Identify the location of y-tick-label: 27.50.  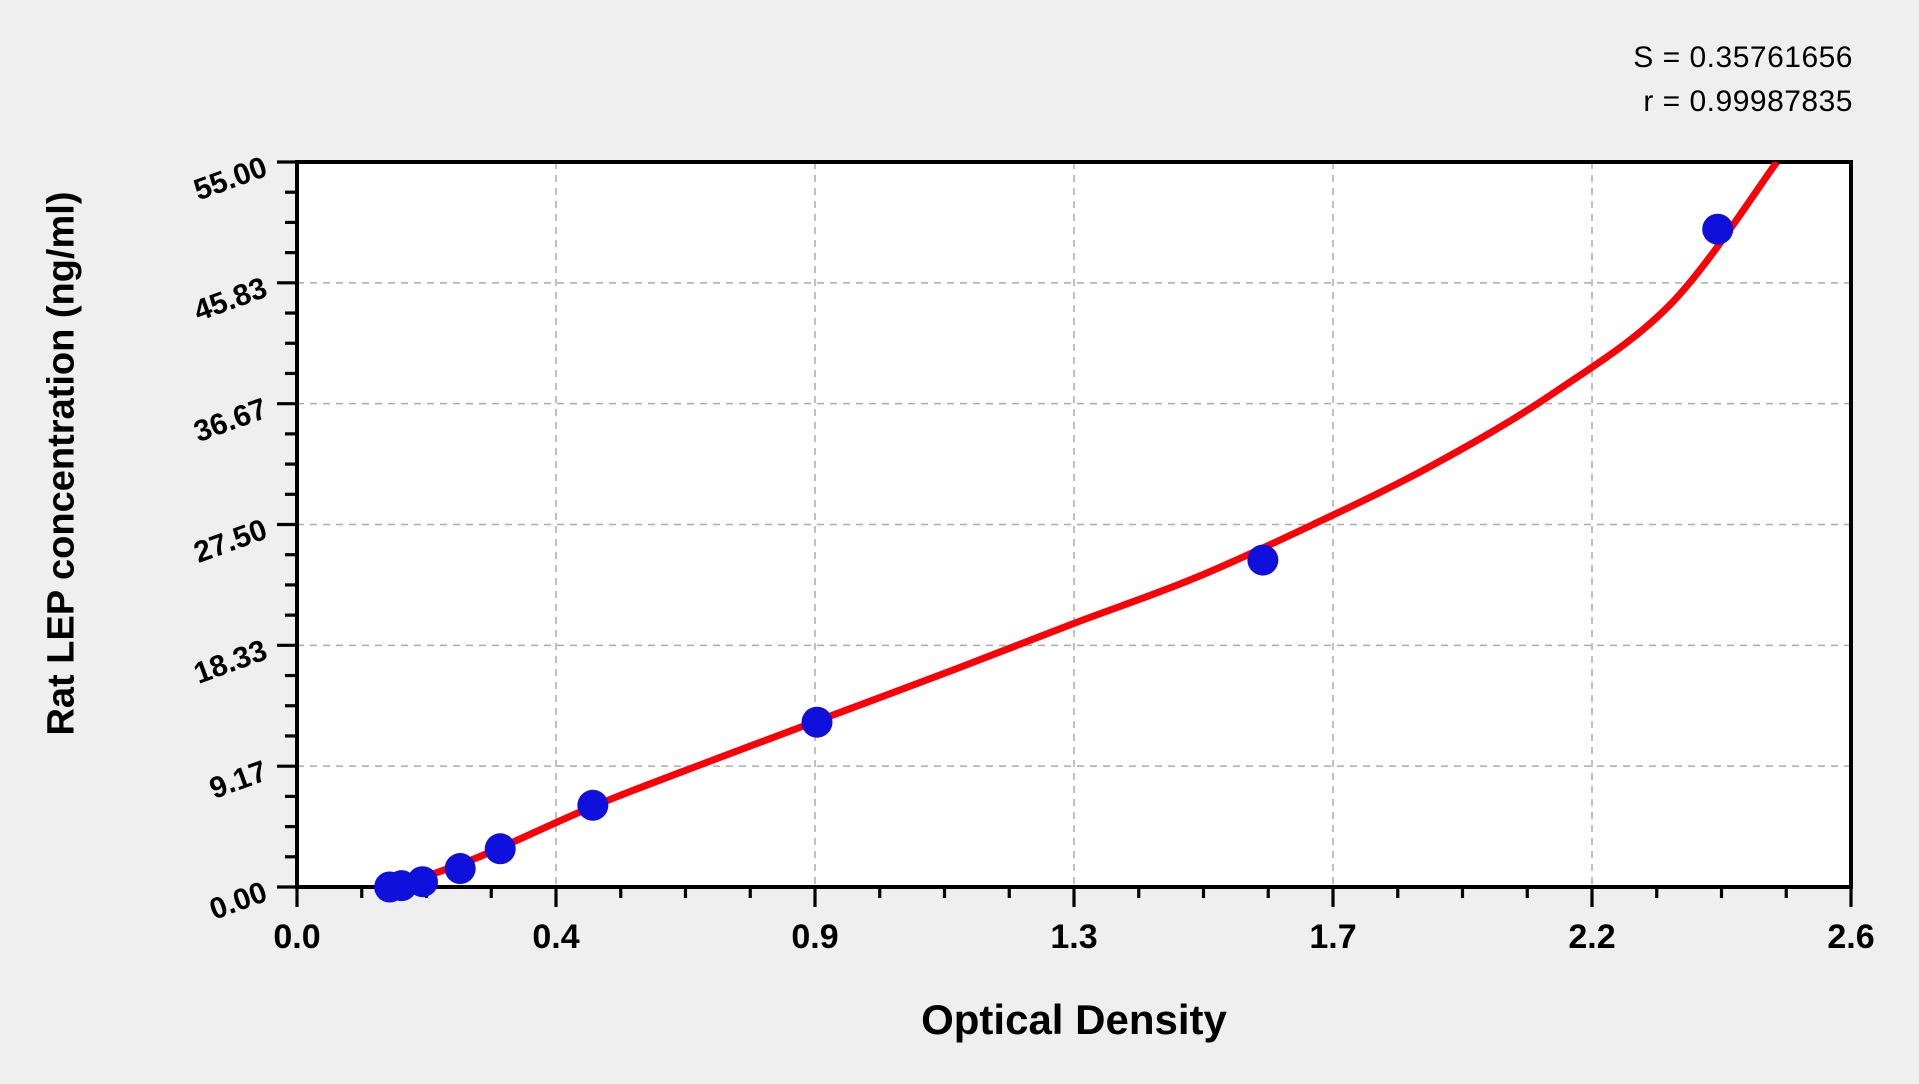
(231, 541).